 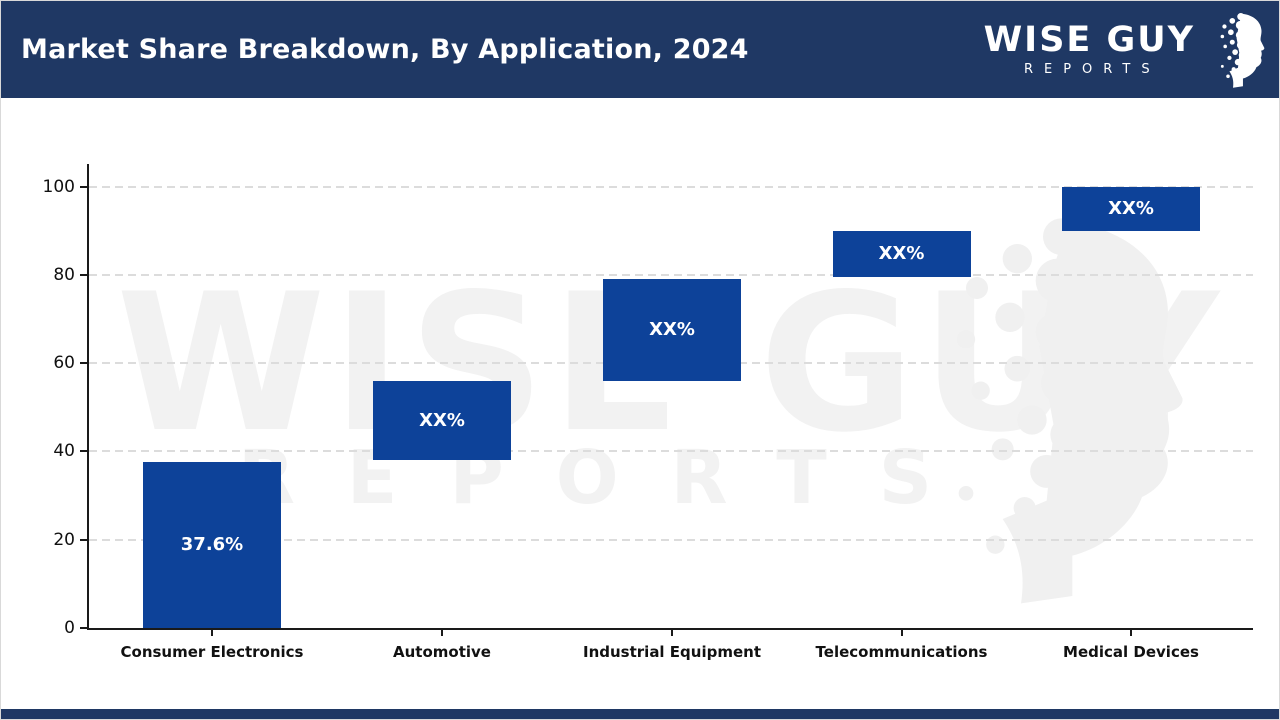 What do you see at coordinates (212, 652) in the screenshot?
I see `x-category-label: Consumer Electronics` at bounding box center [212, 652].